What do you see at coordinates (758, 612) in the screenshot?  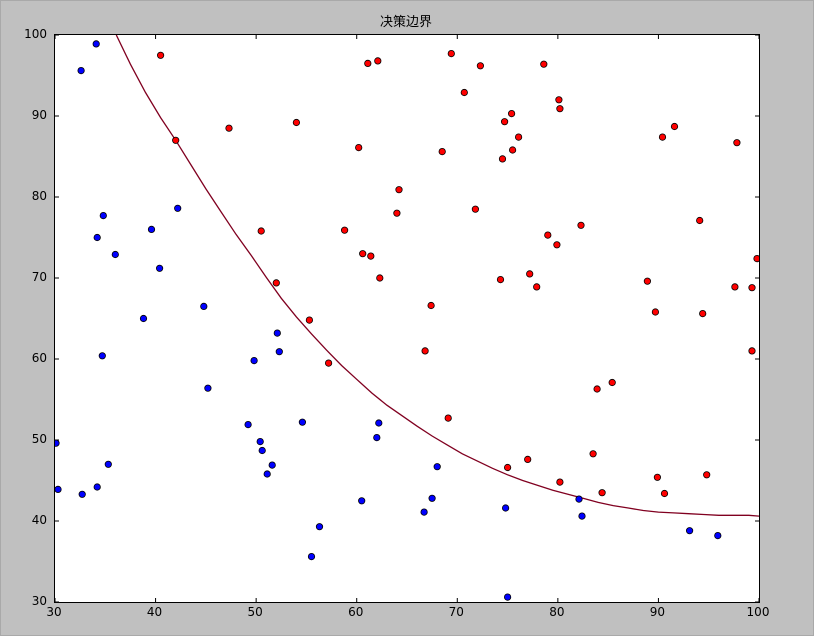 I see `x-tick-label: 100` at bounding box center [758, 612].